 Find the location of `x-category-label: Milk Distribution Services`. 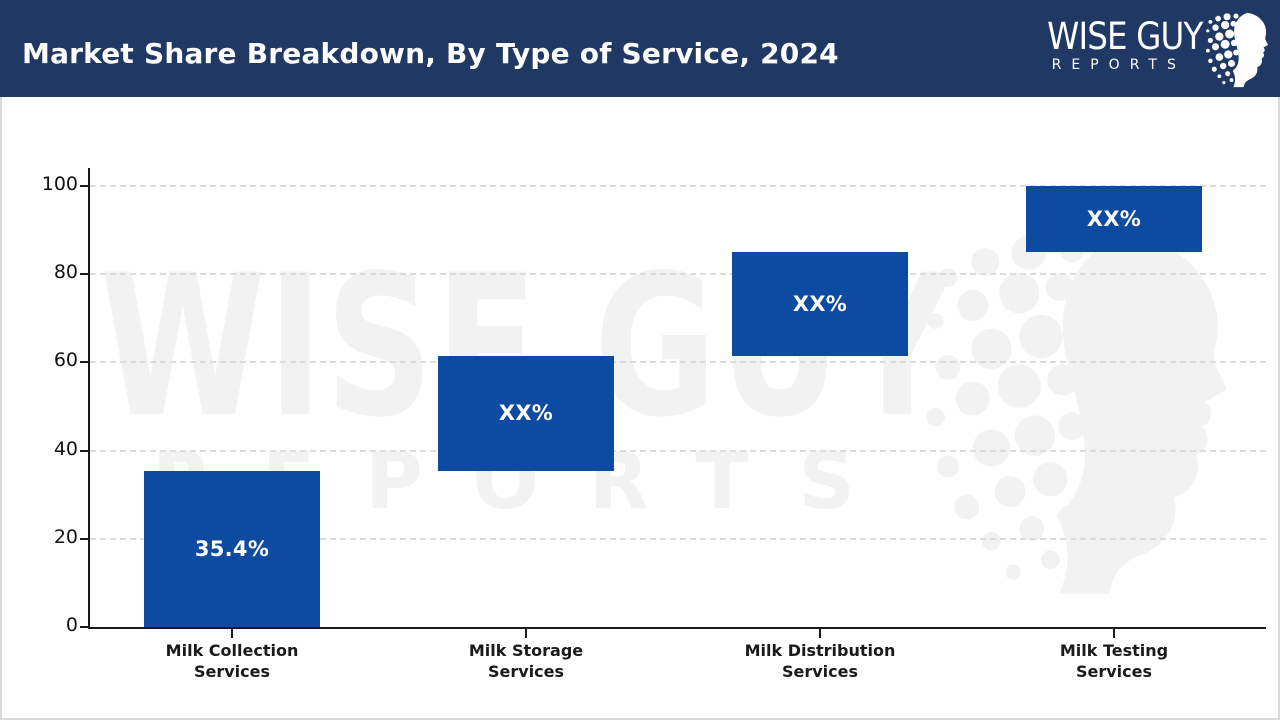

x-category-label: Milk Distribution Services is located at coordinates (820, 661).